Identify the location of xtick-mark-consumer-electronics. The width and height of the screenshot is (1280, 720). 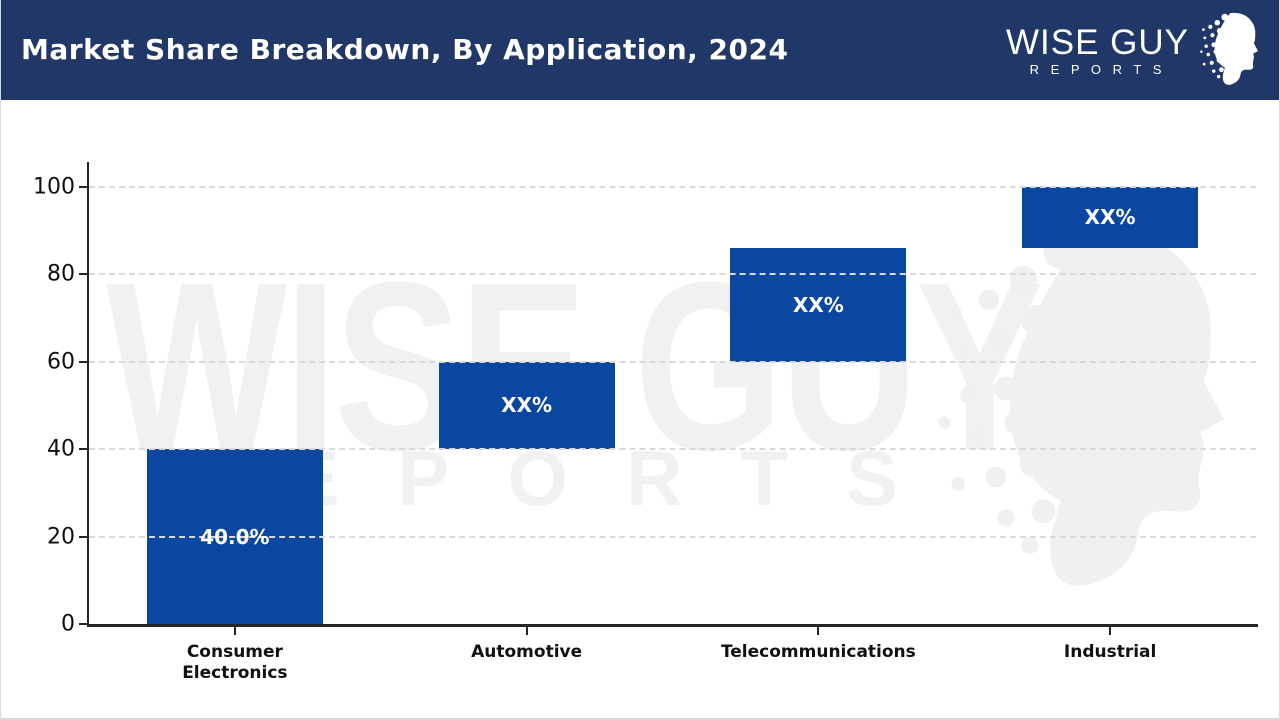
(234, 631).